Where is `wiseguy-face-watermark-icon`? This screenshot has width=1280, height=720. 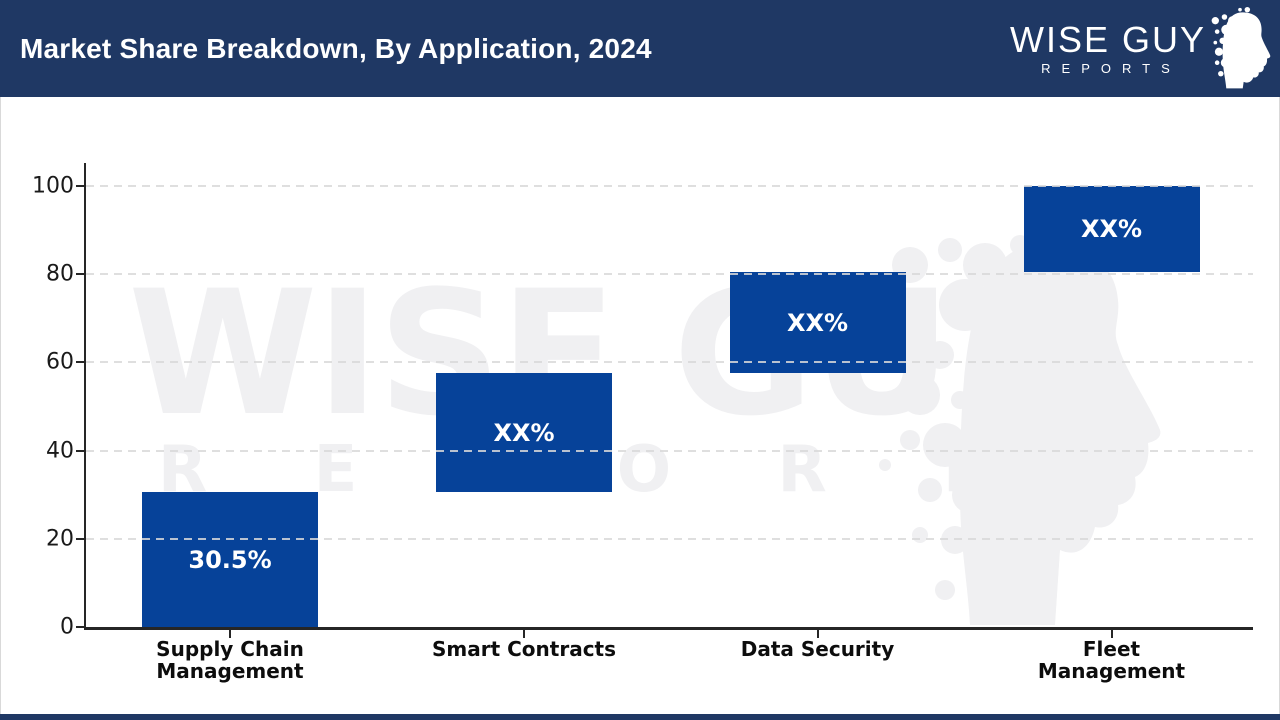 wiseguy-face-watermark-icon is located at coordinates (1018, 421).